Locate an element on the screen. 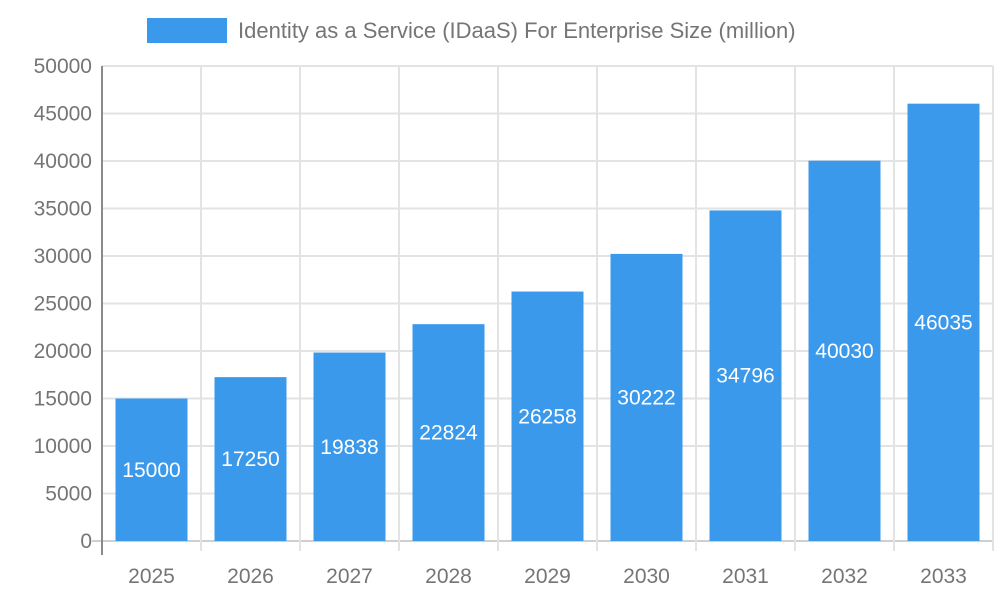  bar-value-label: 19838 is located at coordinates (349, 447).